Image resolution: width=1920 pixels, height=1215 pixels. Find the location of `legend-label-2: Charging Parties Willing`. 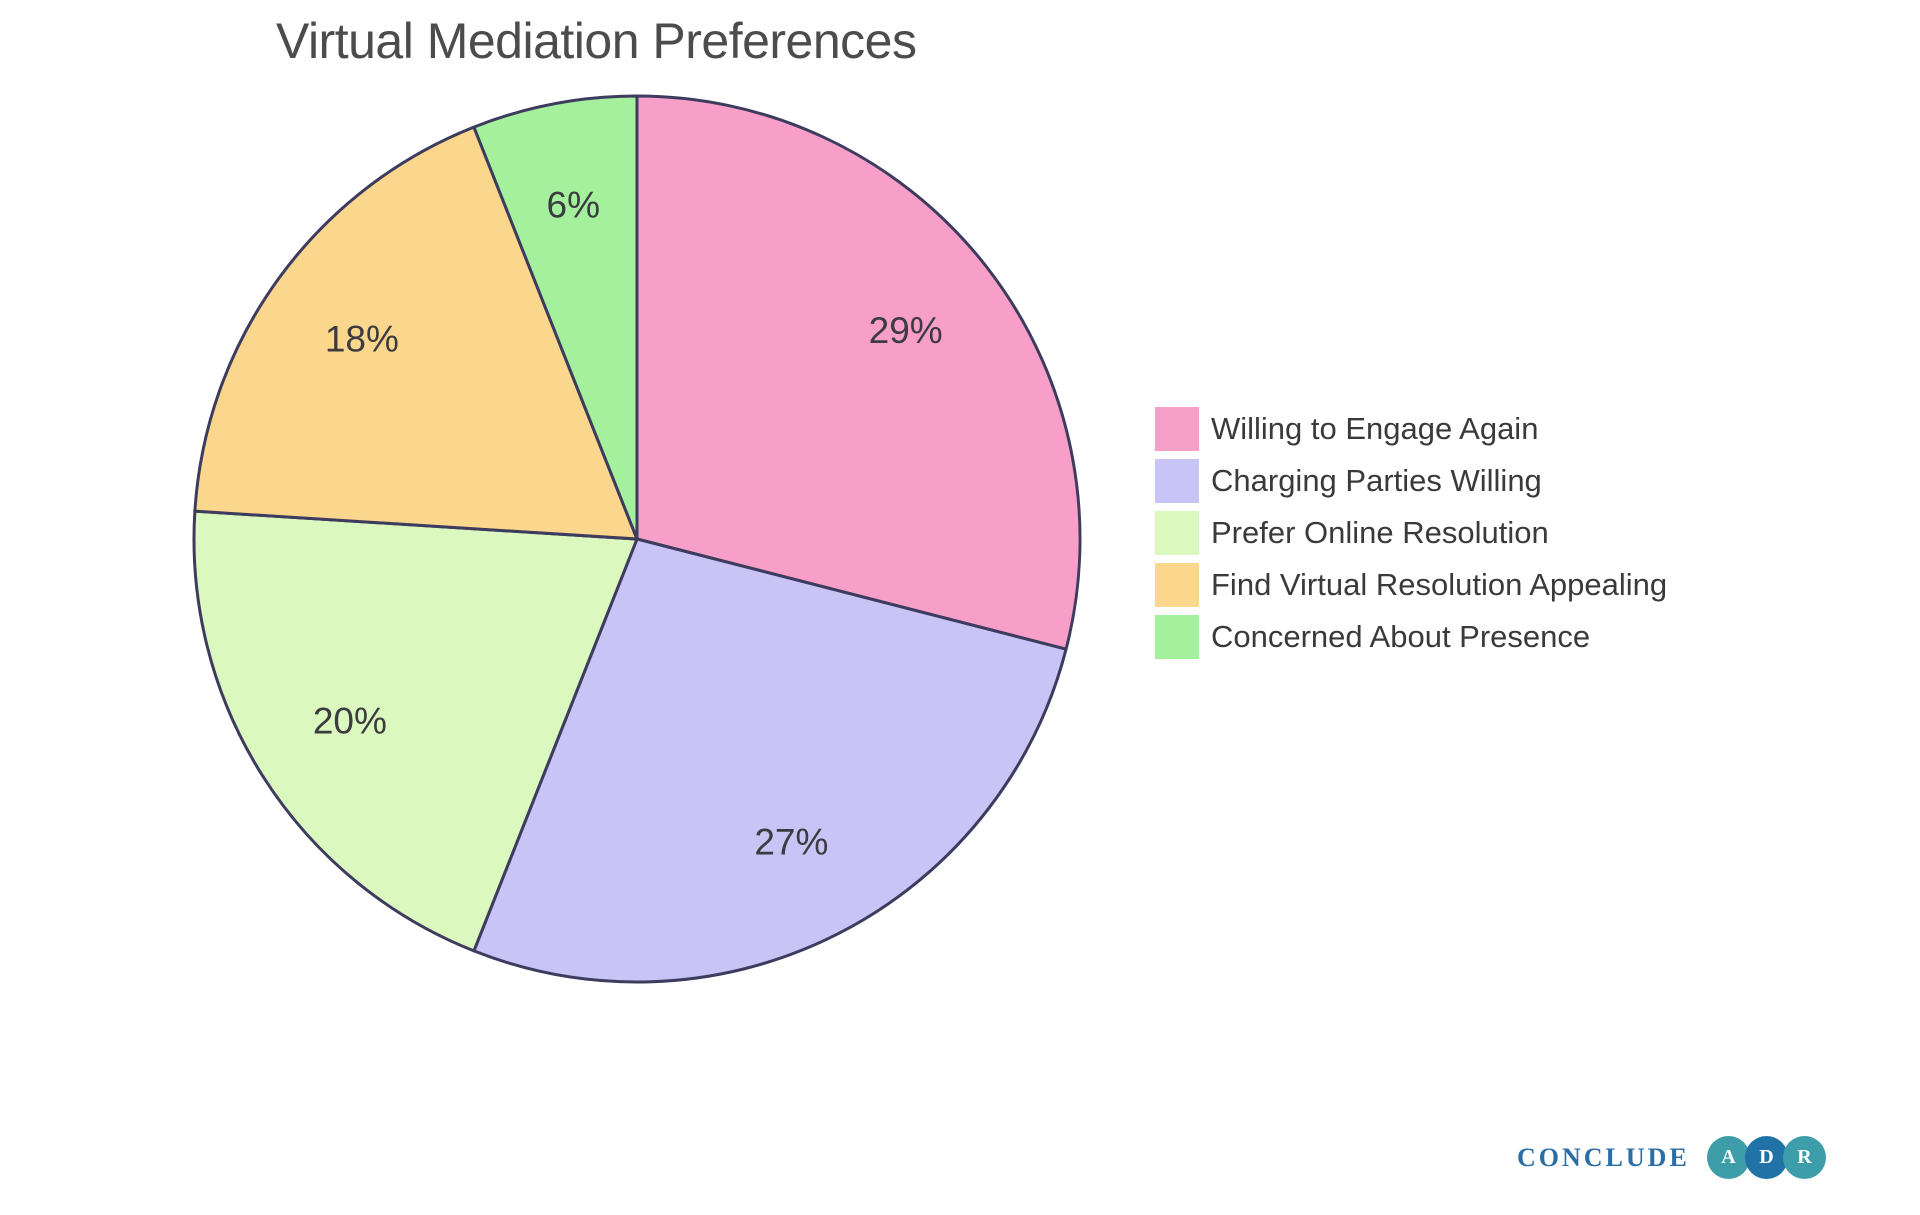

legend-label-2: Charging Parties Willing is located at coordinates (1376, 480).